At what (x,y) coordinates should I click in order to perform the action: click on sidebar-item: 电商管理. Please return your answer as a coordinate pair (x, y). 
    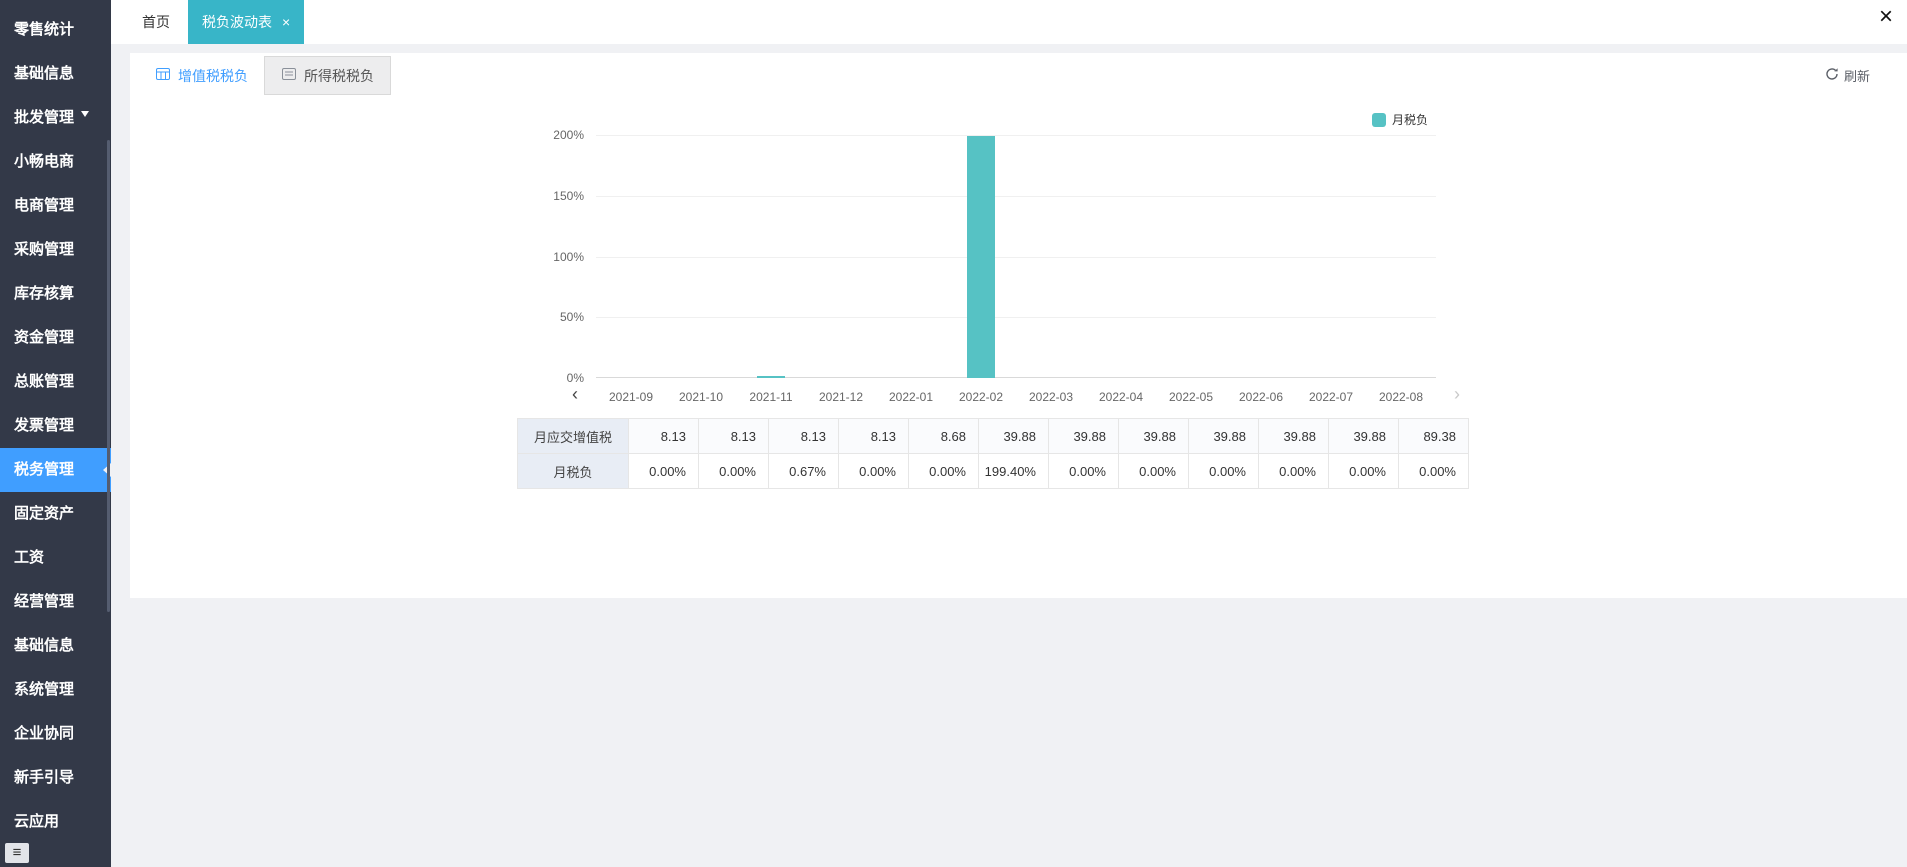
    Looking at the image, I should click on (55, 206).